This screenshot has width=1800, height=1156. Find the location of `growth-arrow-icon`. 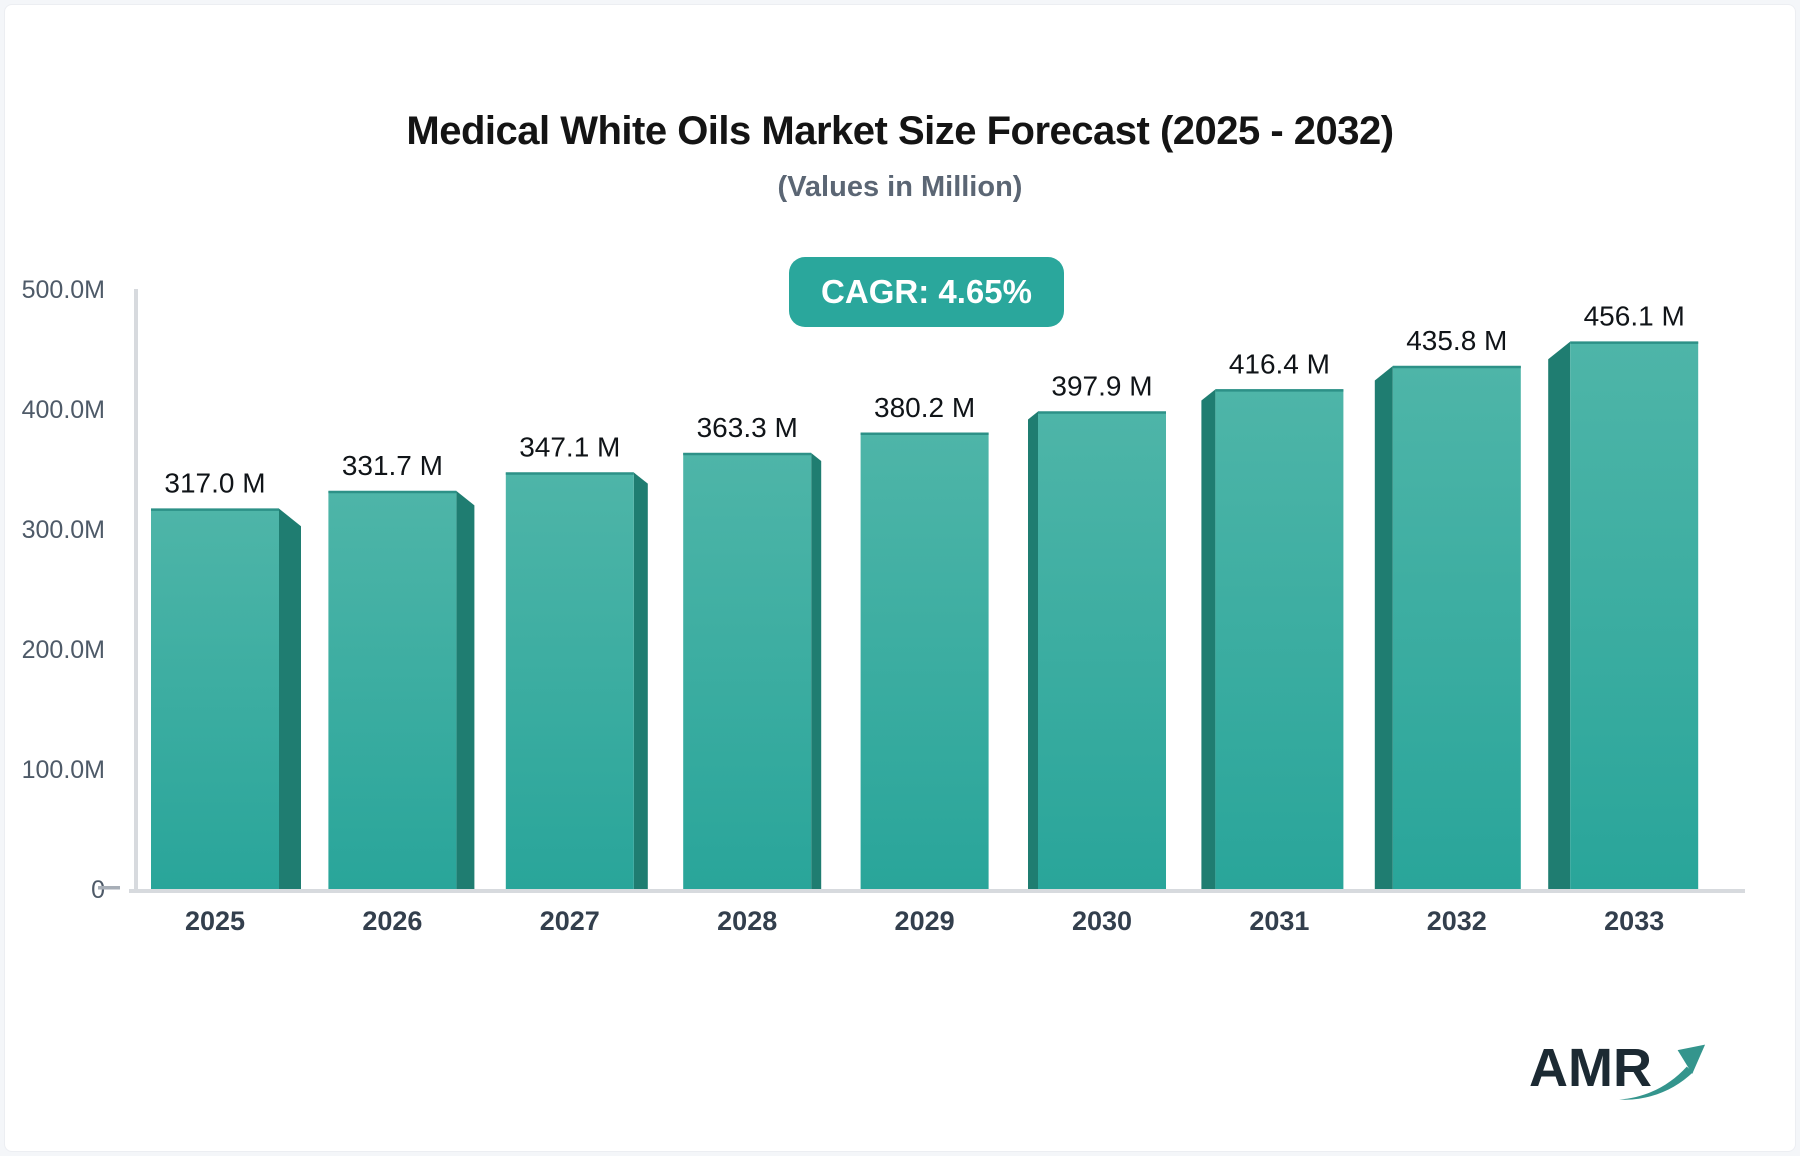

growth-arrow-icon is located at coordinates (1662, 1072).